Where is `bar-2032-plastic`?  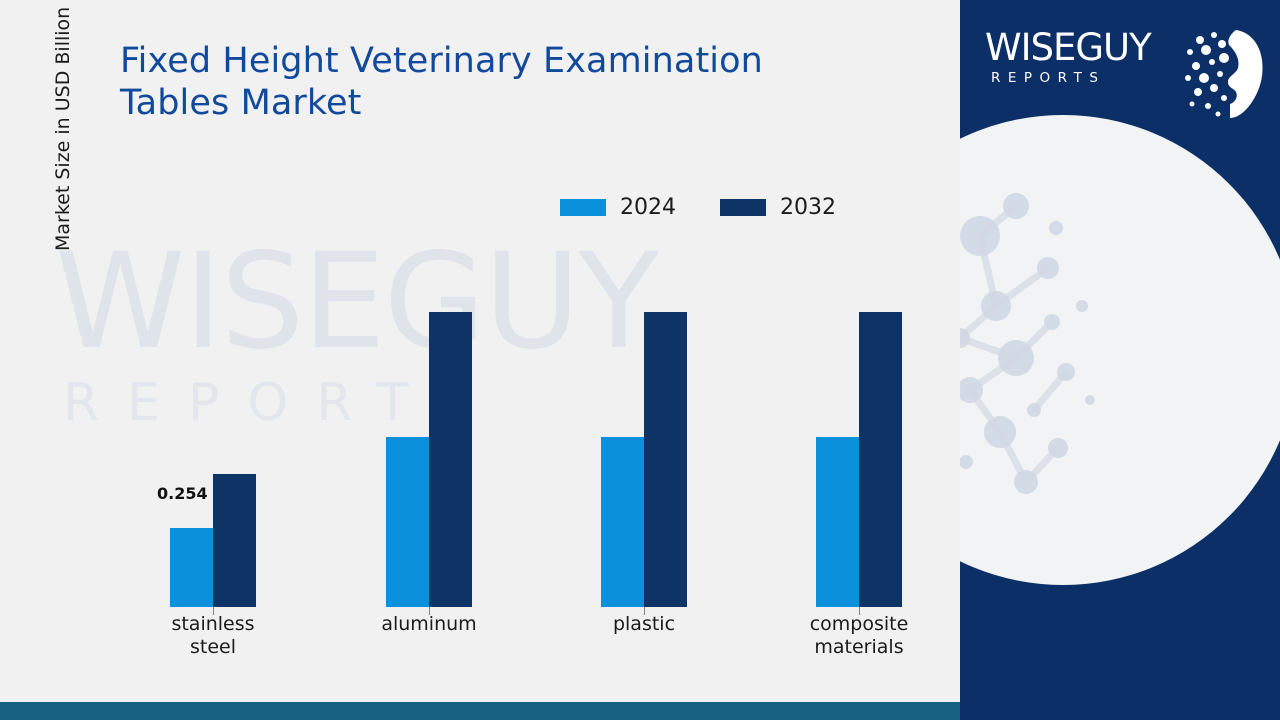
bar-2032-plastic is located at coordinates (665, 459).